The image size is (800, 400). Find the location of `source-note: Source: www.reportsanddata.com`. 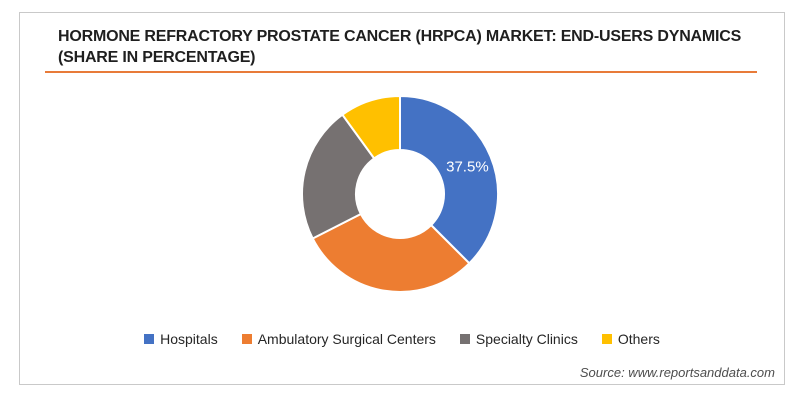

source-note: Source: www.reportsanddata.com is located at coordinates (677, 372).